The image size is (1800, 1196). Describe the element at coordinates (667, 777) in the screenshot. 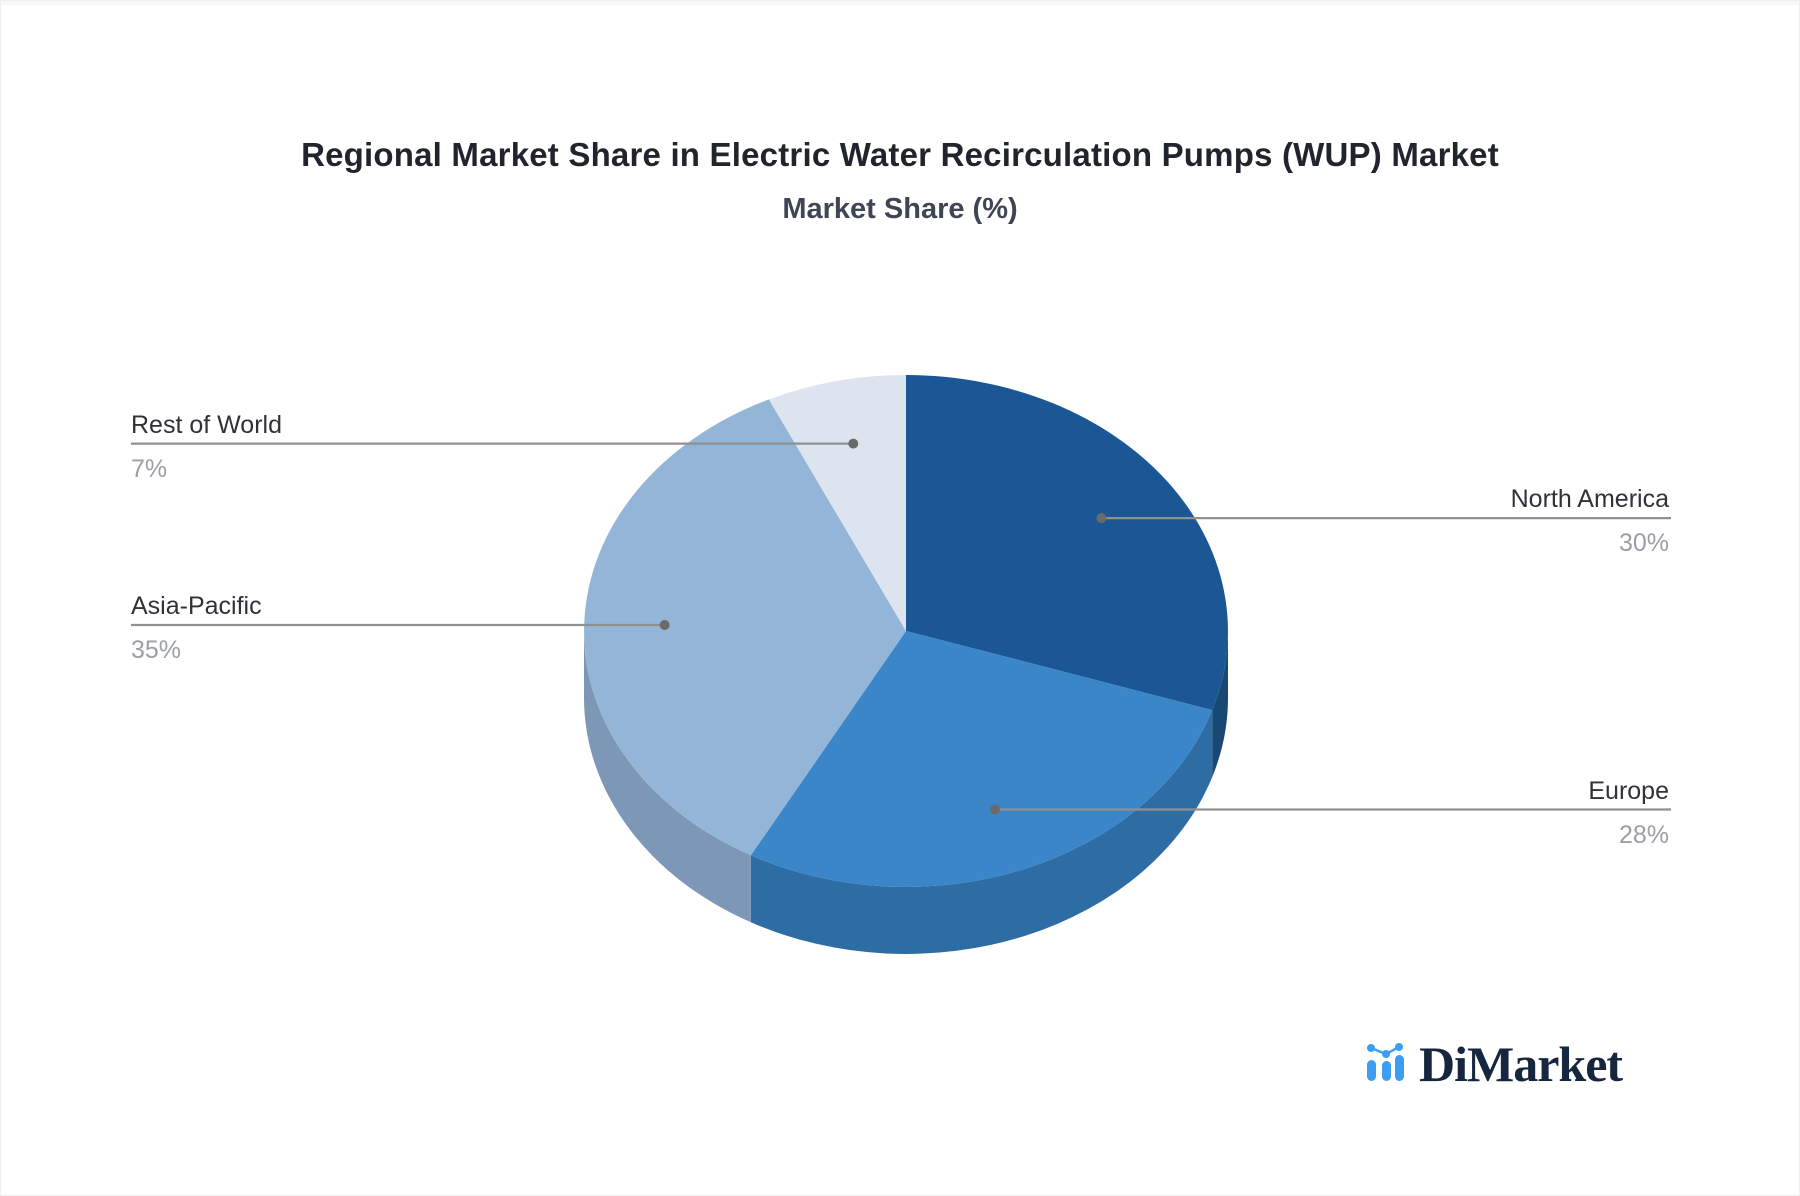

I see `pie-slice-side-asia-pacific` at that location.